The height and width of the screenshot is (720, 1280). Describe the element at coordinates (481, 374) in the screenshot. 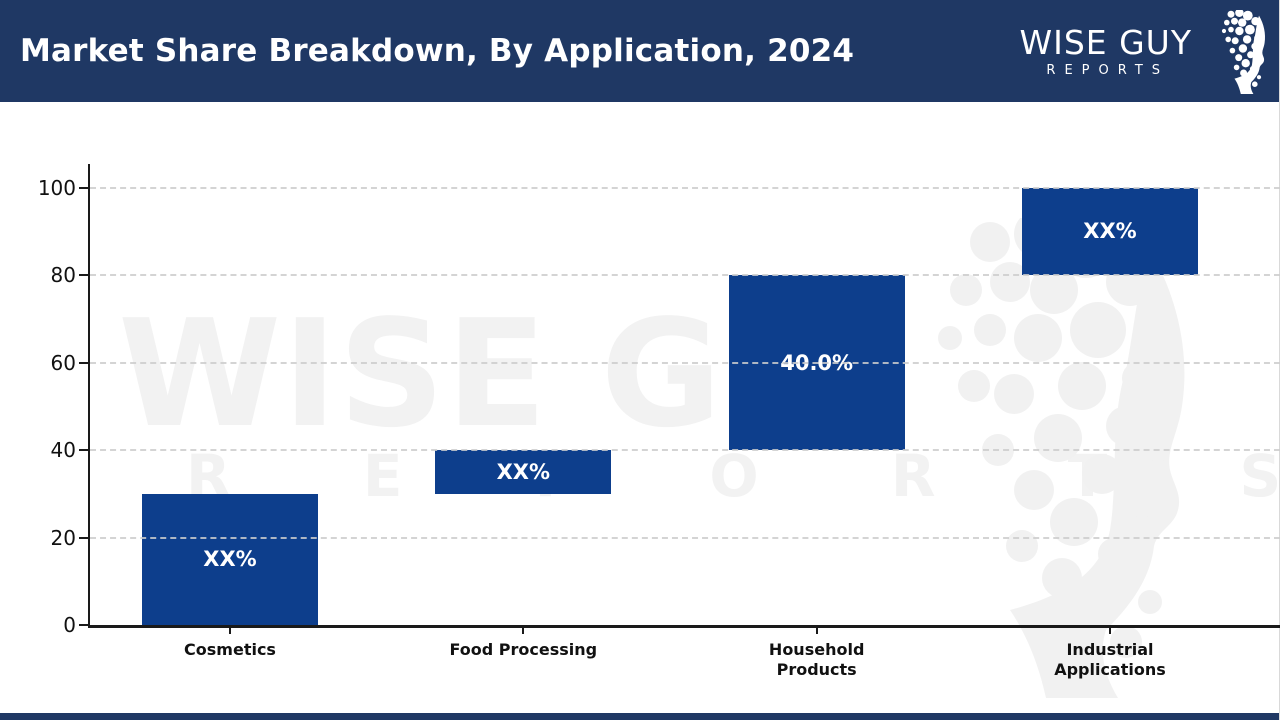

I see `watermark-text-line1: WISE GU` at that location.